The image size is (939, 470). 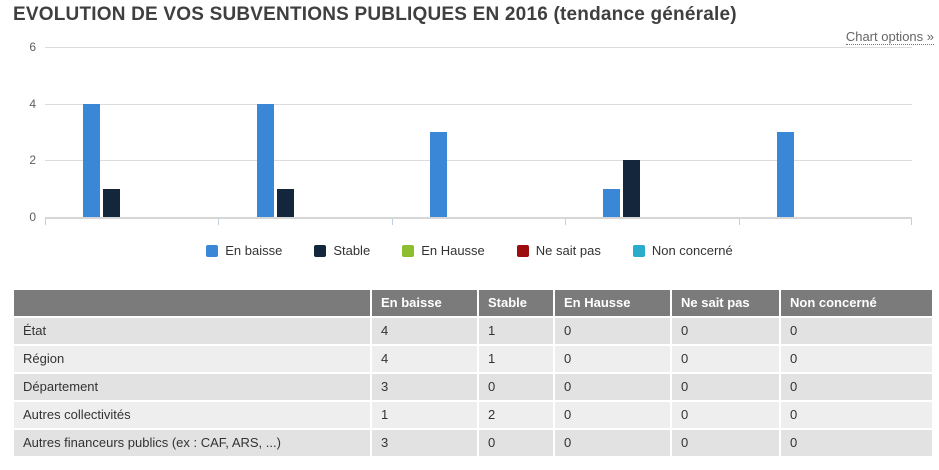 I want to click on bar-stable-autres-collectivites, so click(x=632, y=188).